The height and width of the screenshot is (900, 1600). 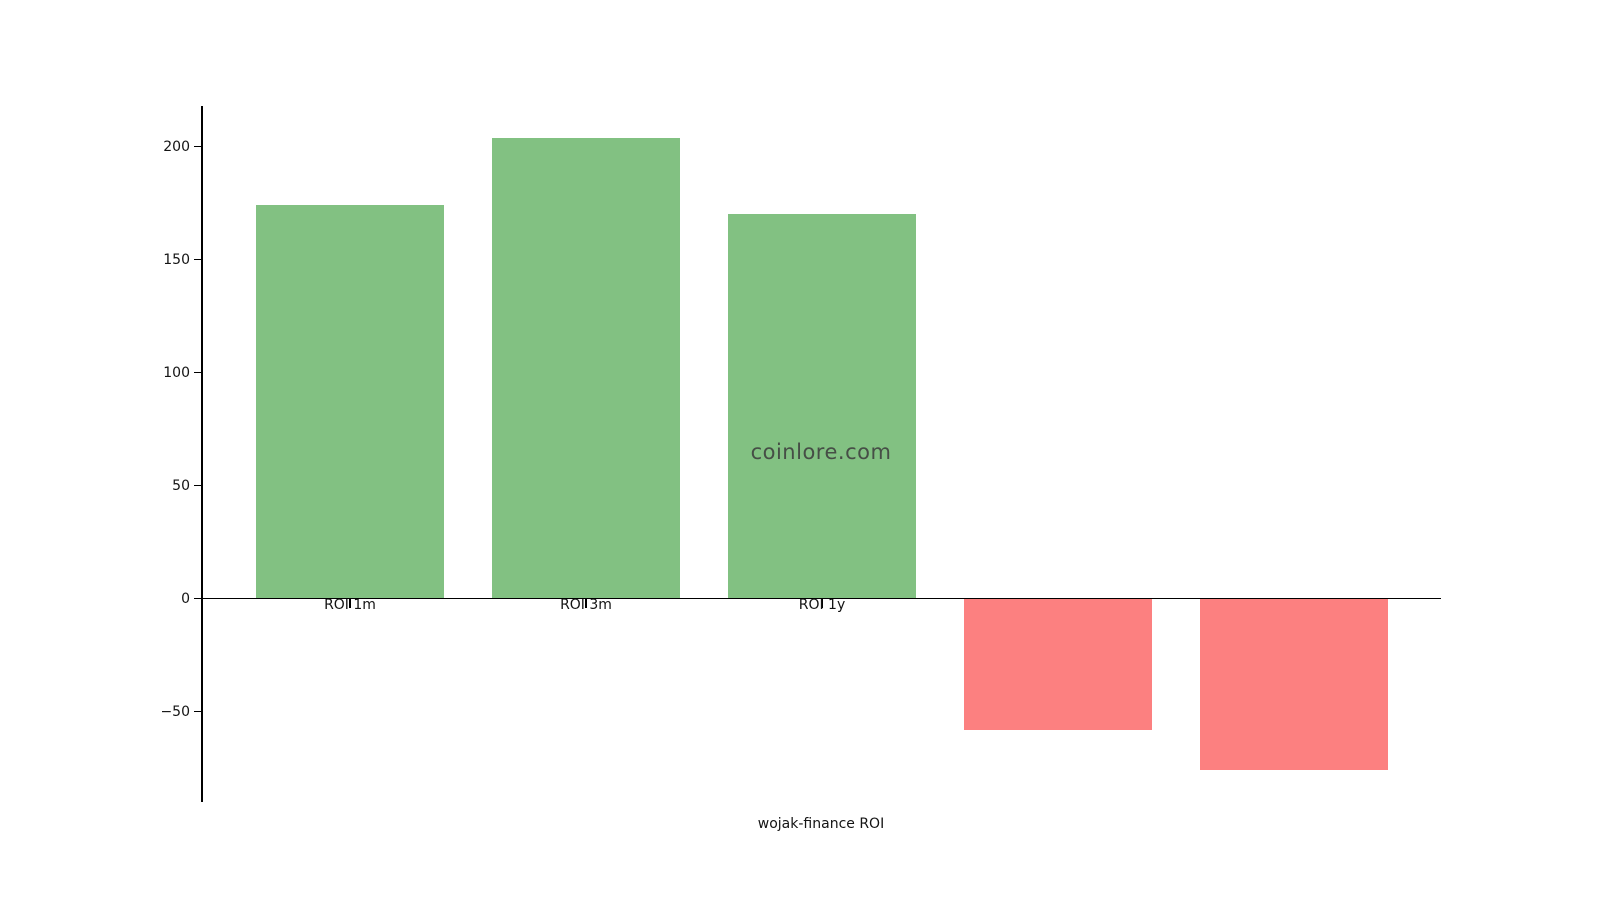 I want to click on x-axis-tick-label: ROI 1y, so click(x=822, y=604).